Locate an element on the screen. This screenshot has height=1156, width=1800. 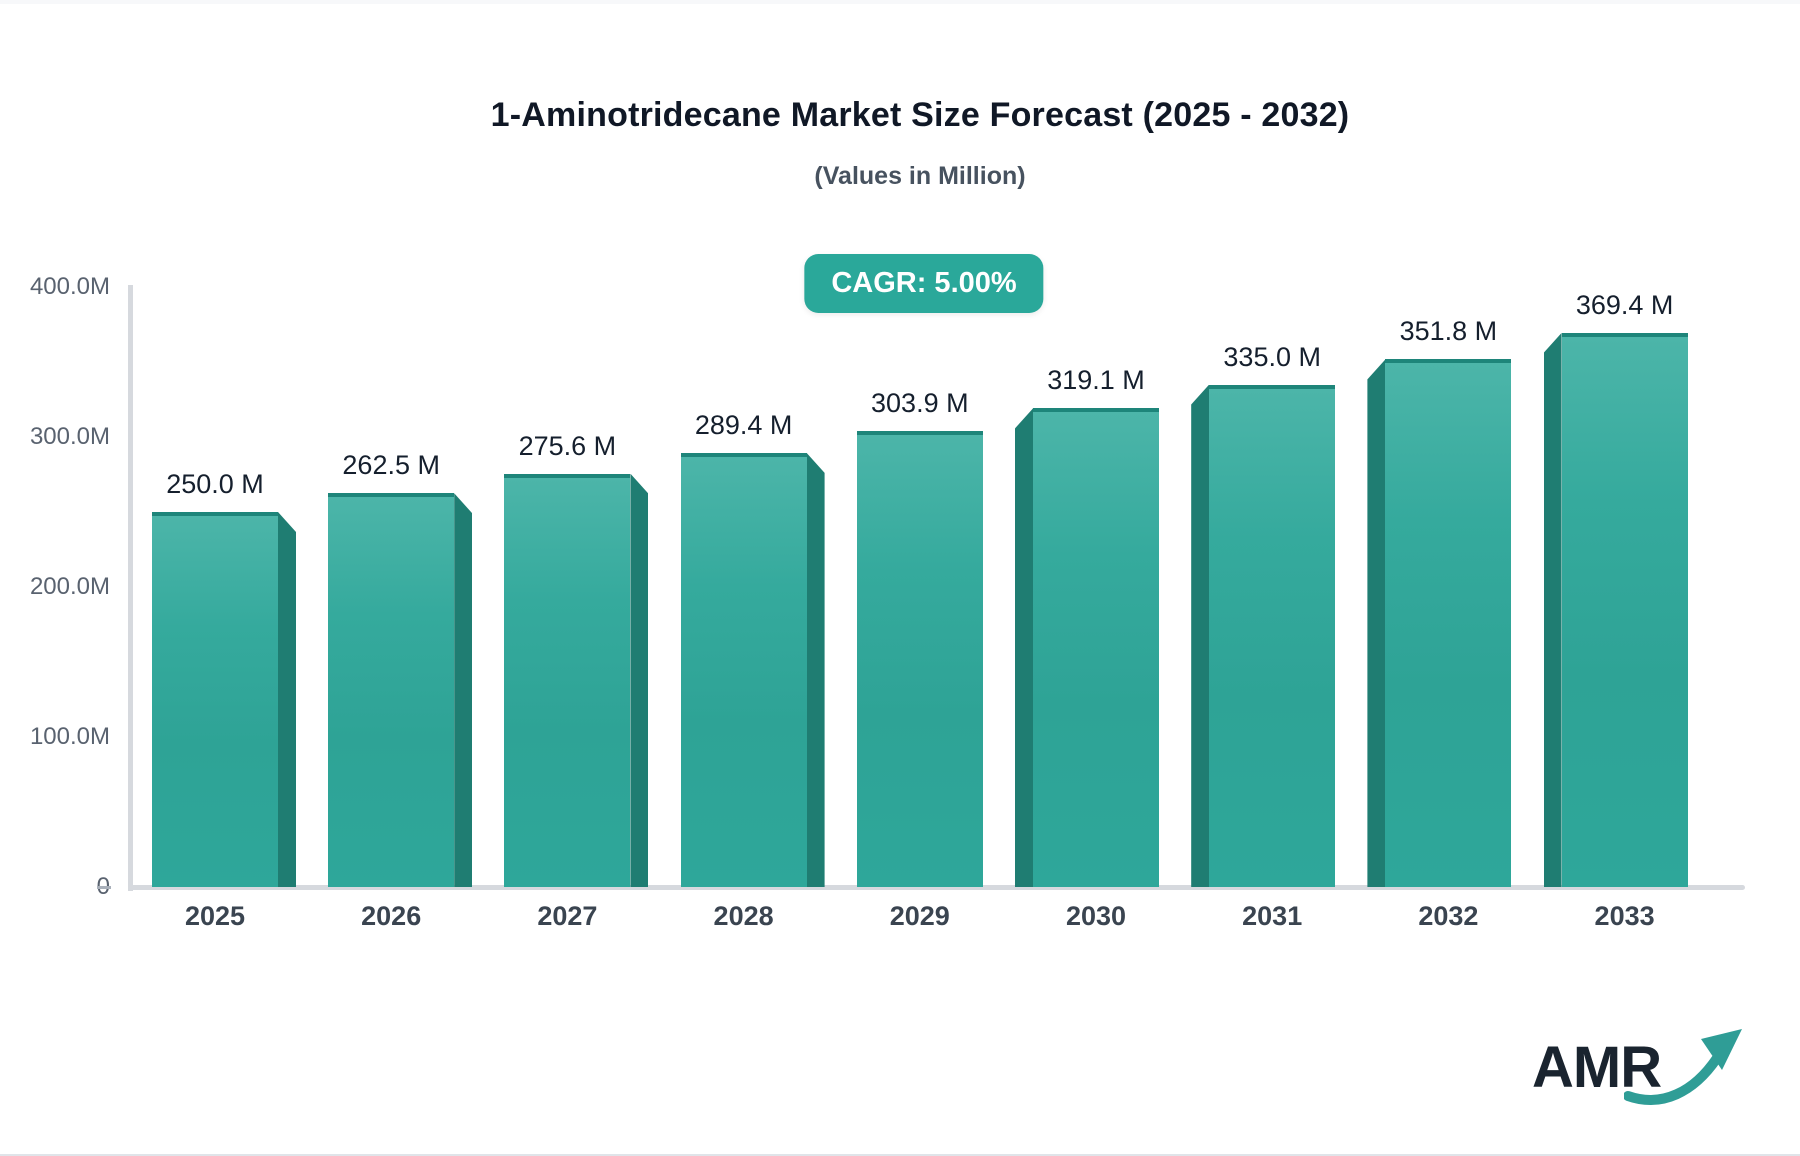
y-axis-line is located at coordinates (130, 588).